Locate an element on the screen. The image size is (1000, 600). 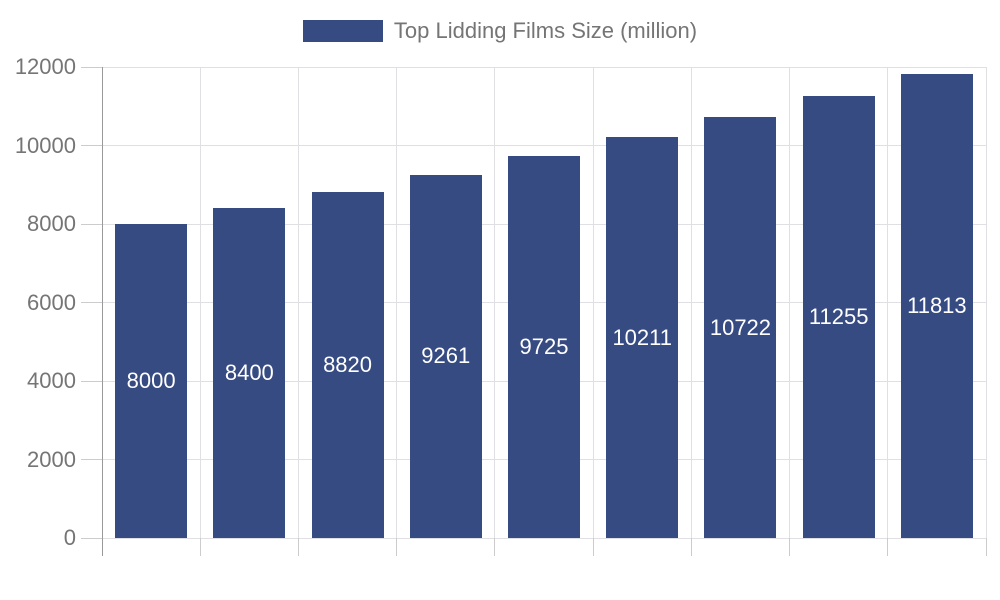
bar-value-label: 9725 is located at coordinates (544, 347).